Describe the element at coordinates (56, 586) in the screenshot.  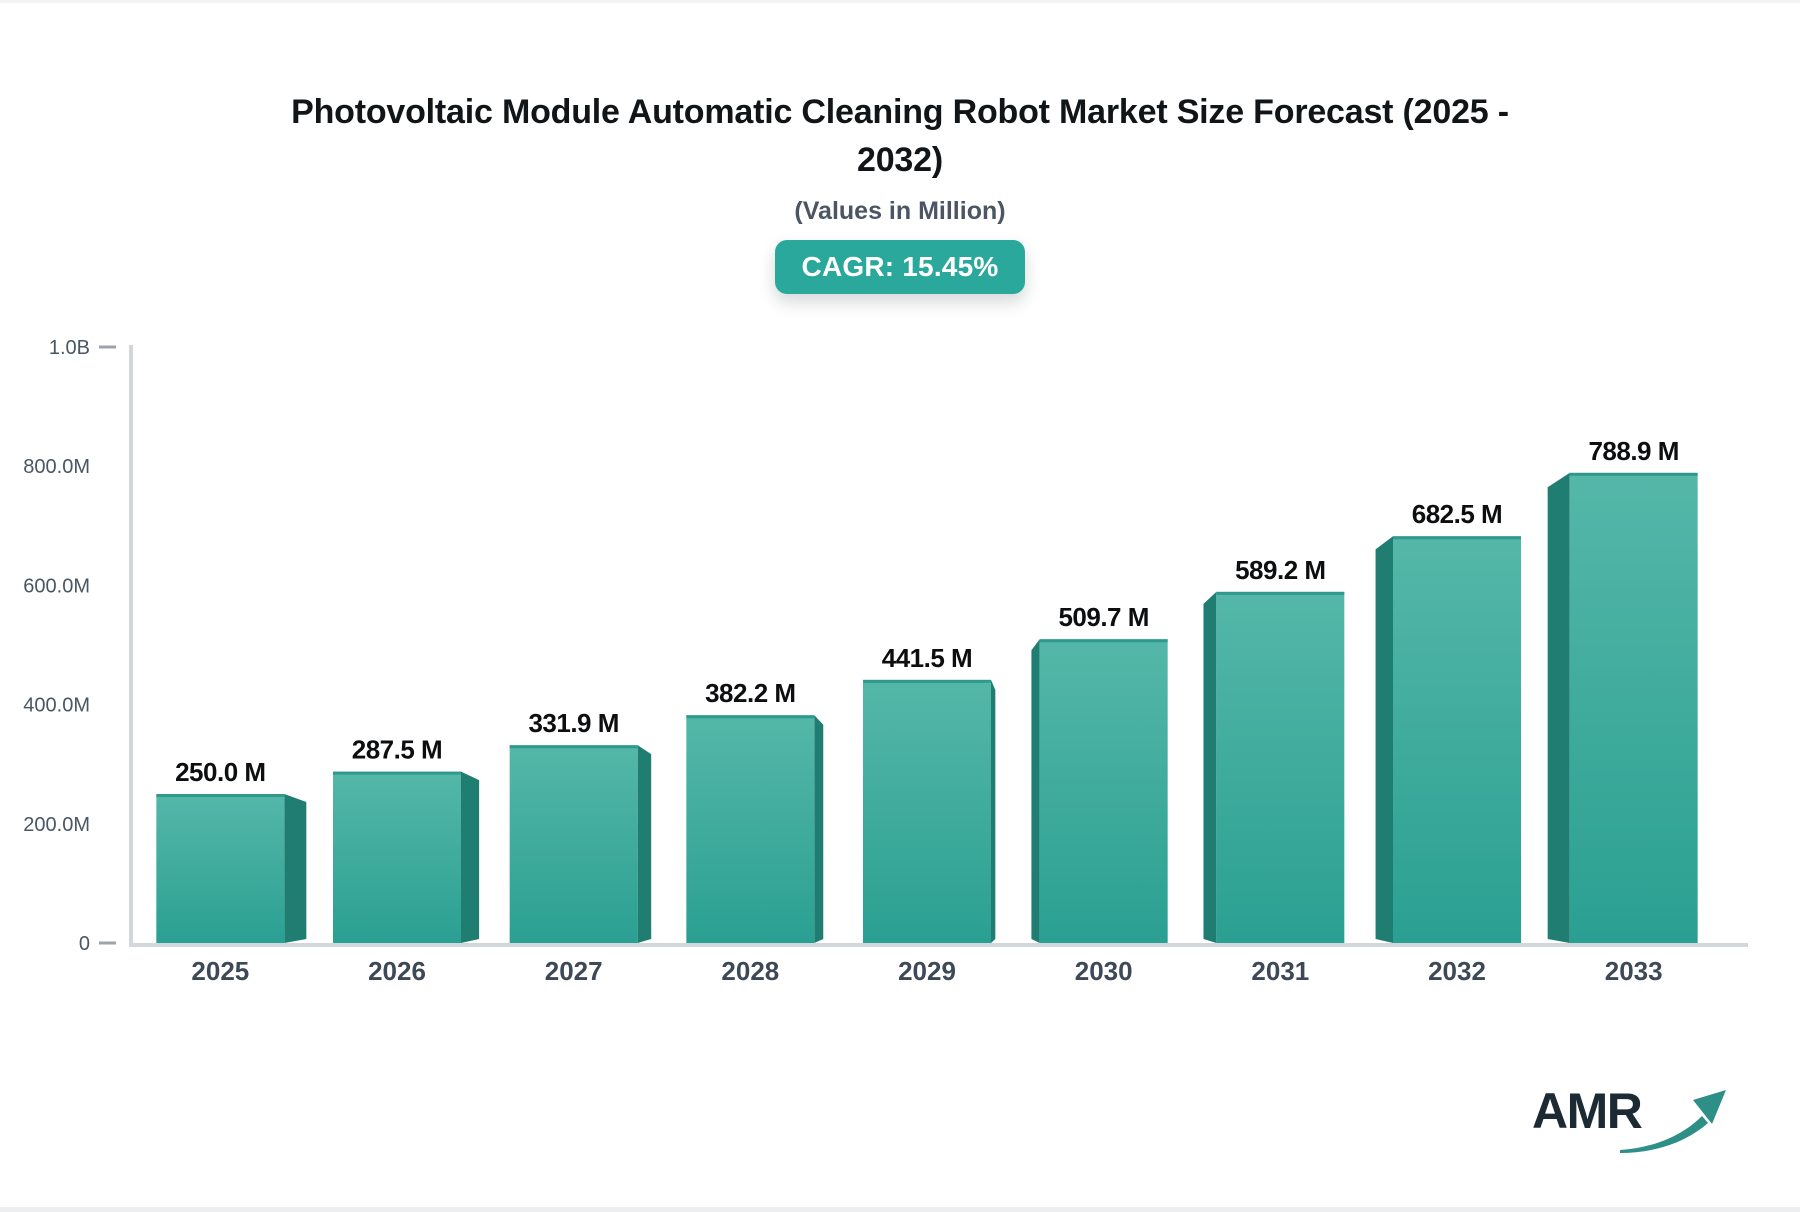
I see `y-axis-label: 600.0M` at that location.